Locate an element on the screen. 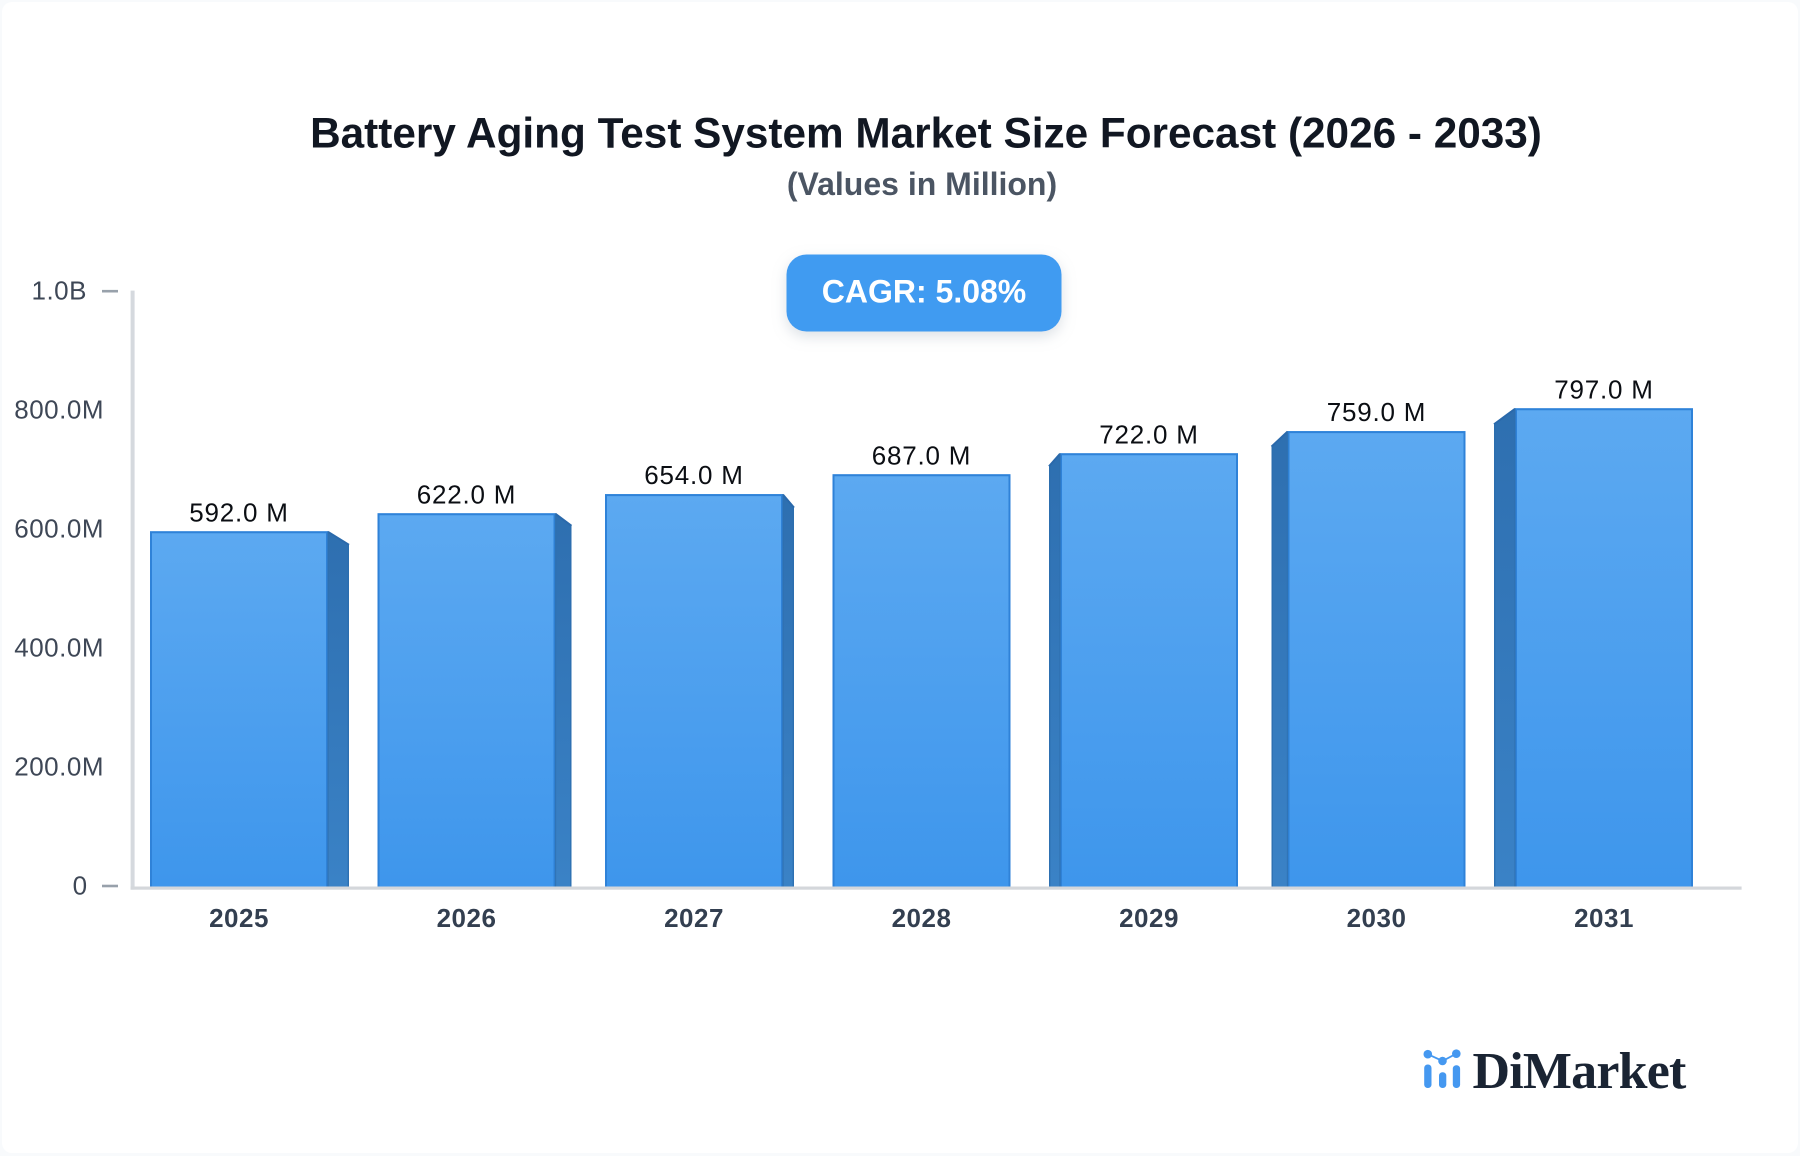 Image resolution: width=1800 pixels, height=1156 pixels. svg-text: 1.0B is located at coordinates (60, 291).